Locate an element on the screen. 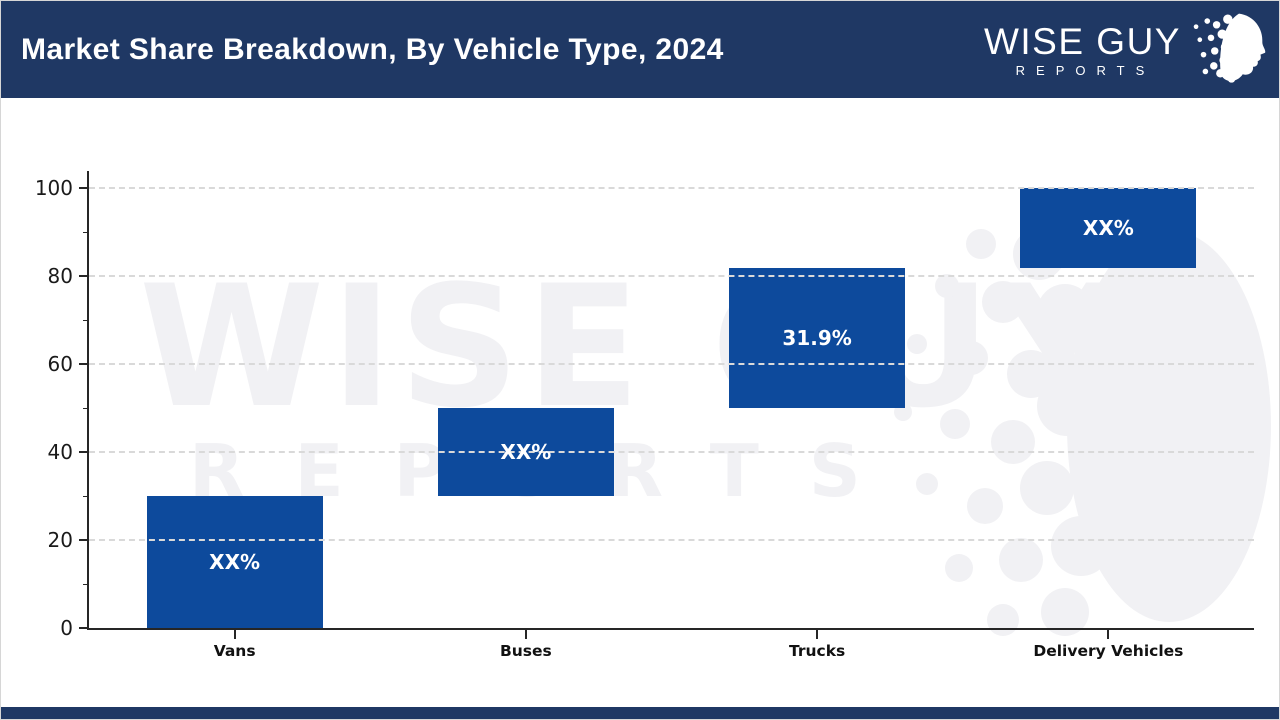 The image size is (1280, 720). y-tick-label: 20 is located at coordinates (60, 540).